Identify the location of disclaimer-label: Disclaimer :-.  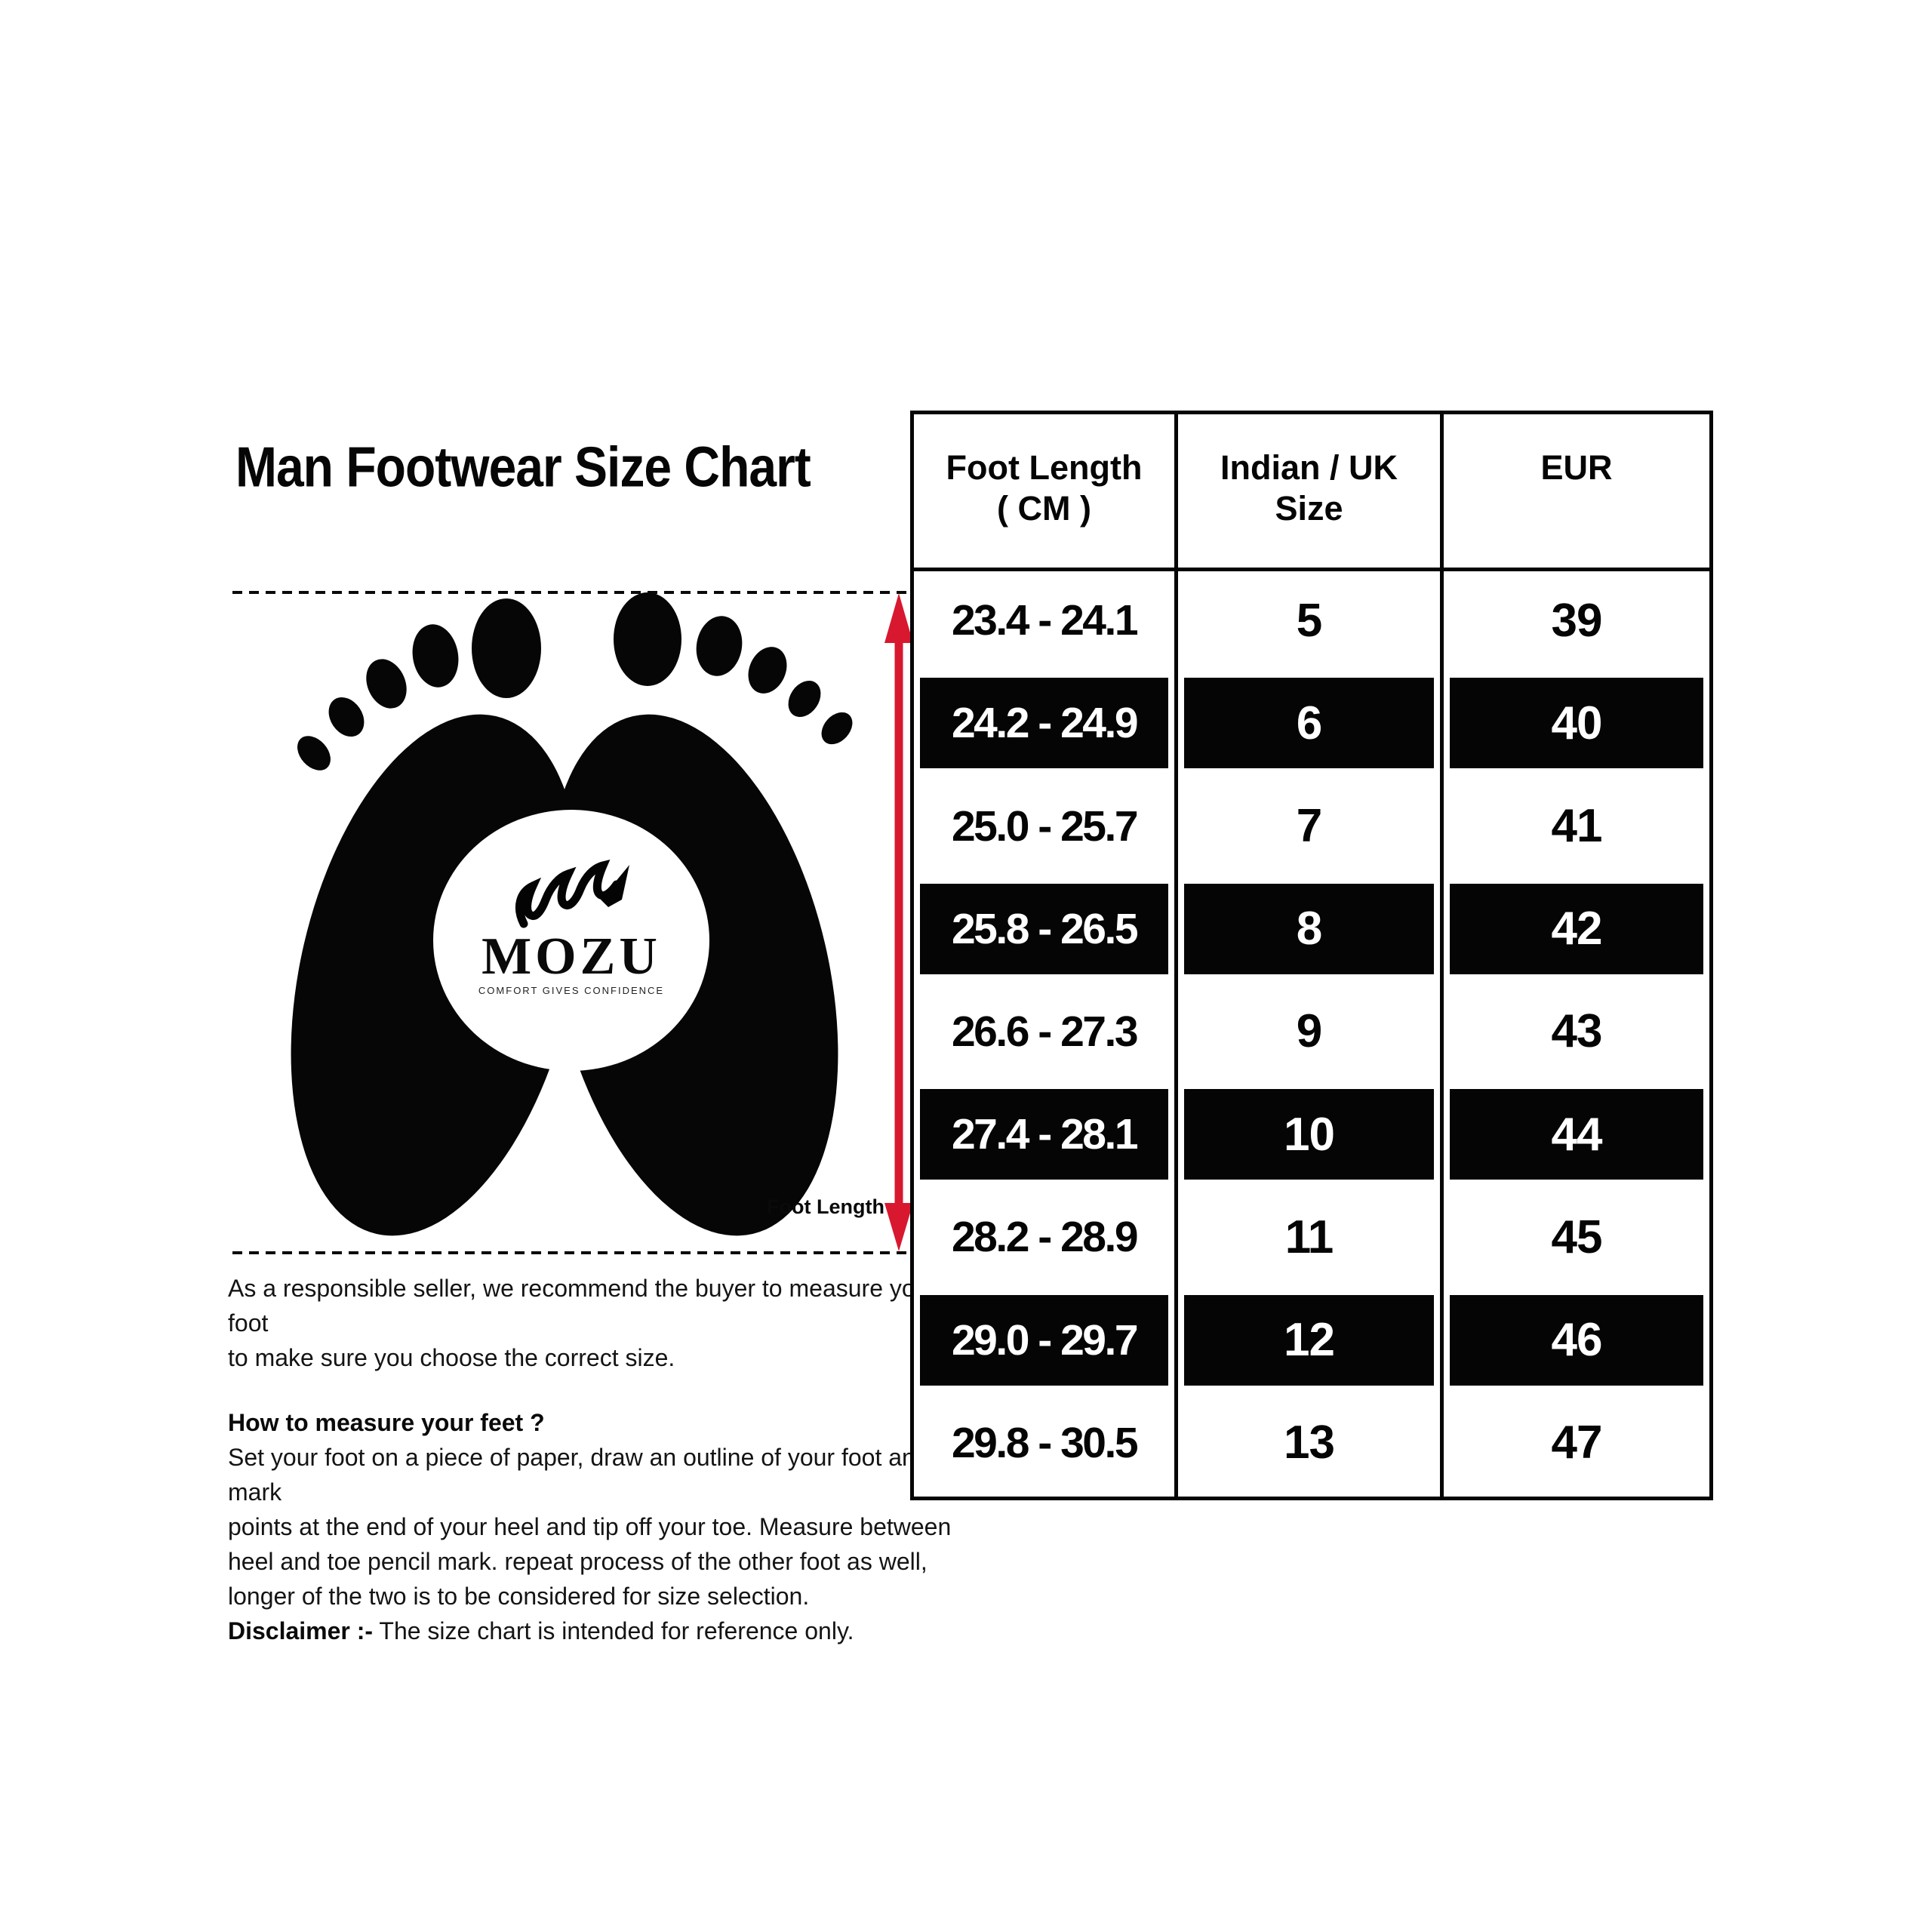
(301, 1630).